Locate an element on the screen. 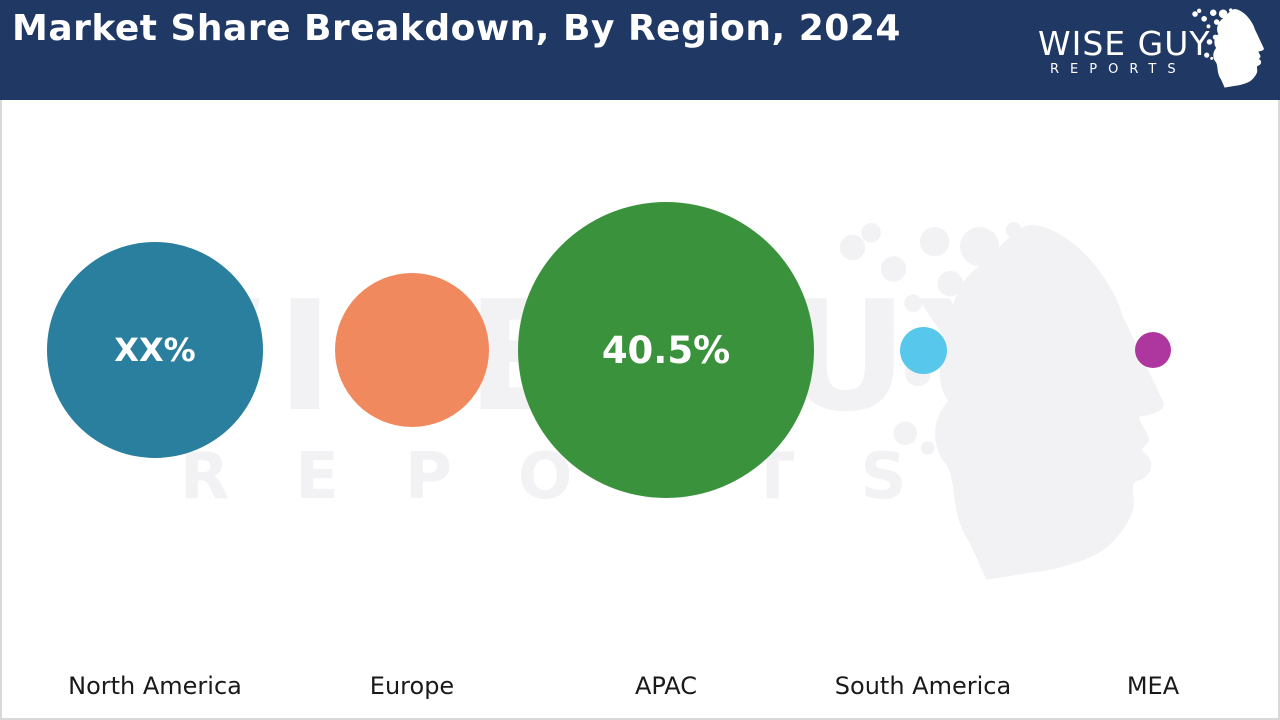  logo-wordmark: WISE GUY is located at coordinates (1124, 43).